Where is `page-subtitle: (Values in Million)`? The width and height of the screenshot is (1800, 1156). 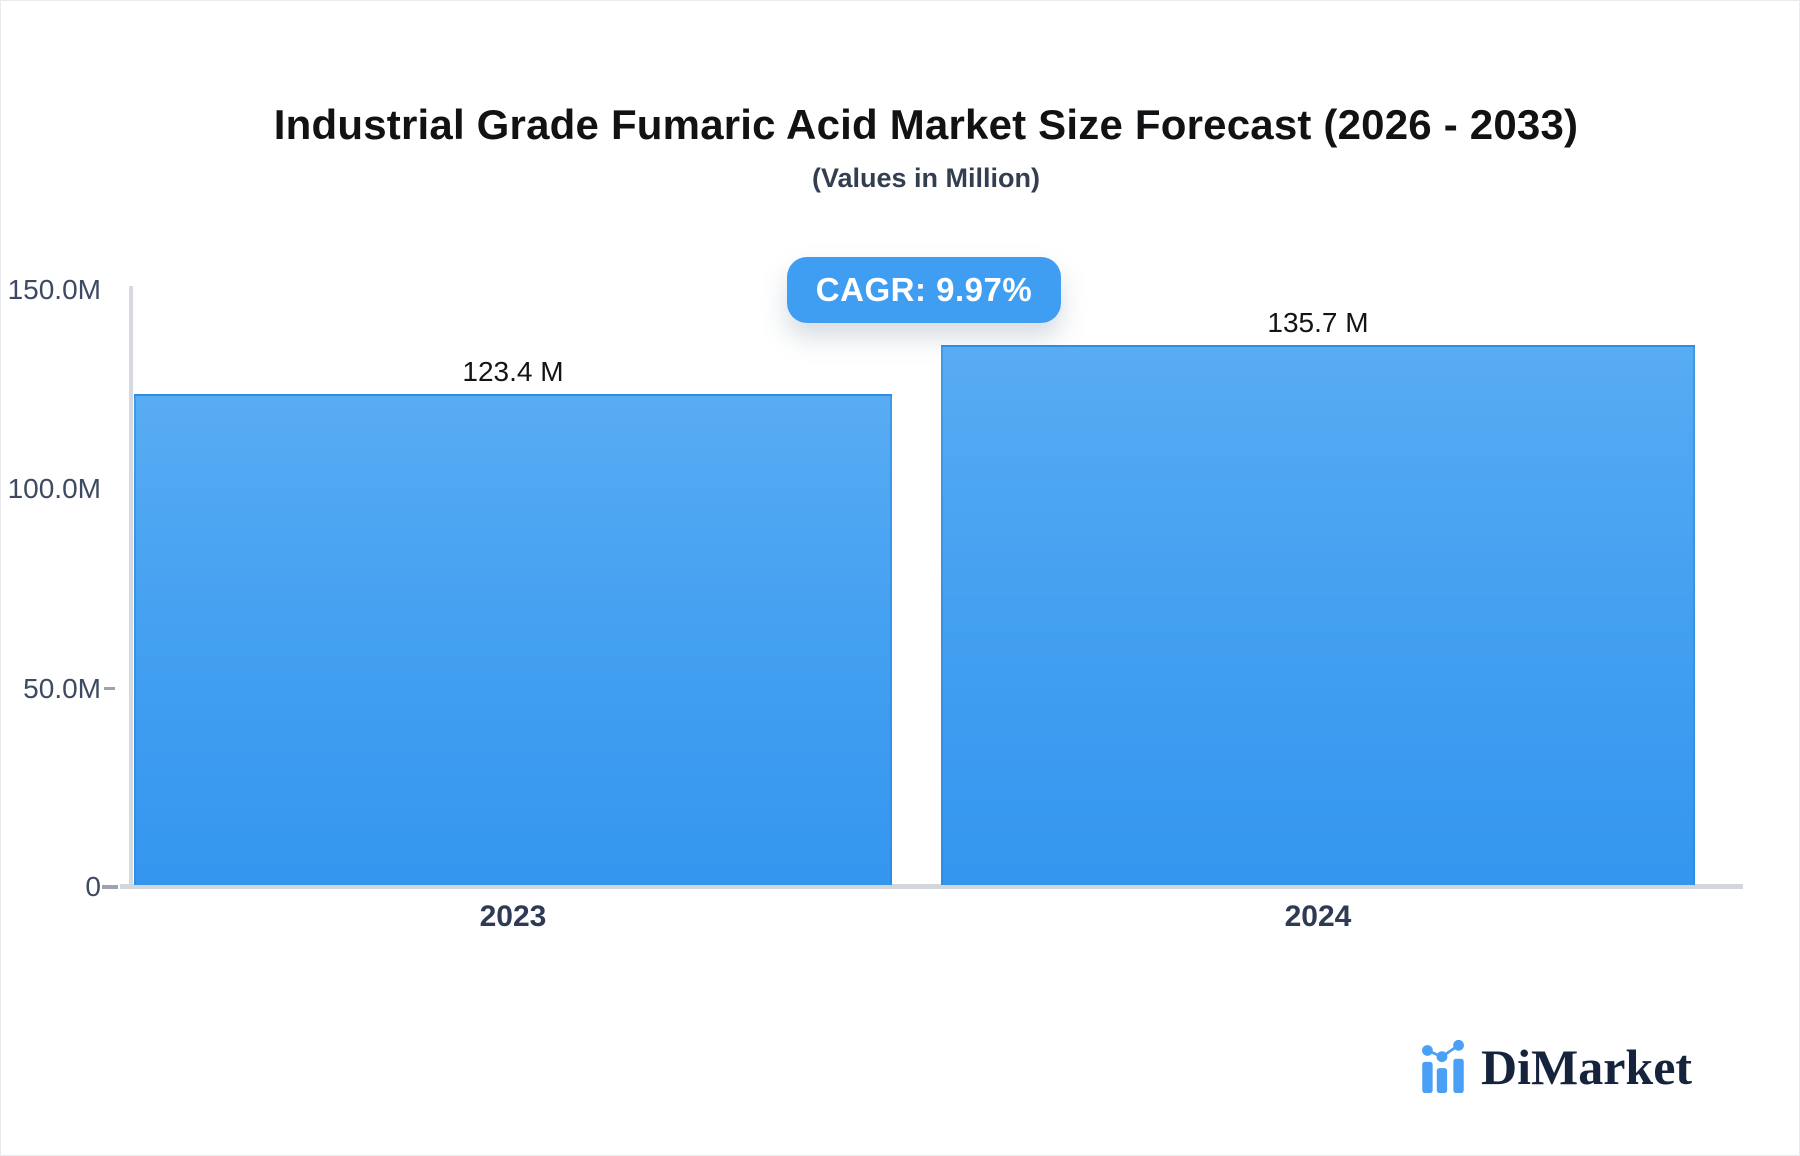 page-subtitle: (Values in Million) is located at coordinates (926, 178).